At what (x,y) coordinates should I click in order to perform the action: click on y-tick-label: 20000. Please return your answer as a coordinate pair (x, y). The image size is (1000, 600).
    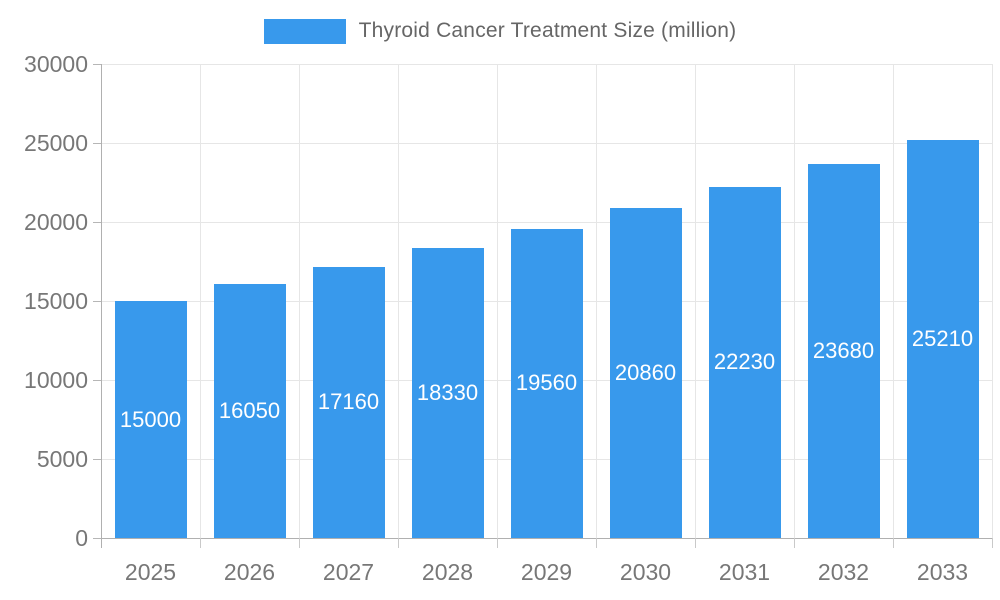
    Looking at the image, I should click on (56, 222).